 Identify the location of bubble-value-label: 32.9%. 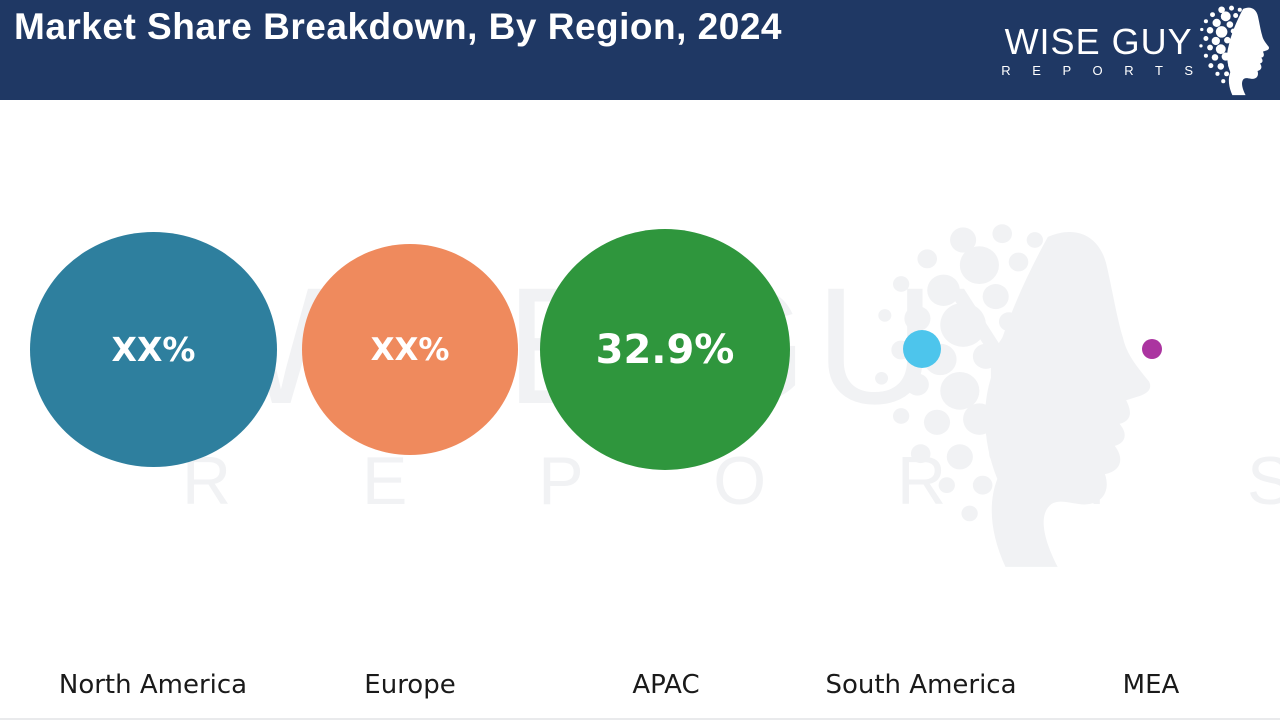
(665, 349).